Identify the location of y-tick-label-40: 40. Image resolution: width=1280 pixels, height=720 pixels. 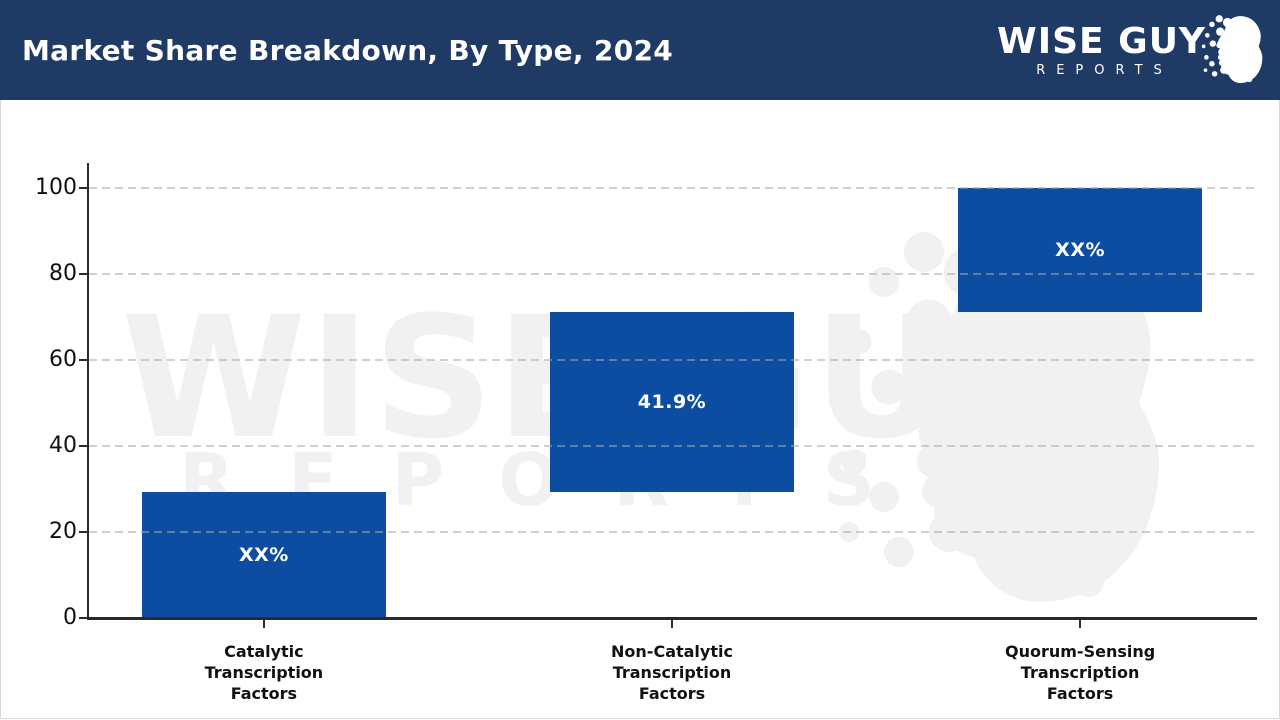
(63, 445).